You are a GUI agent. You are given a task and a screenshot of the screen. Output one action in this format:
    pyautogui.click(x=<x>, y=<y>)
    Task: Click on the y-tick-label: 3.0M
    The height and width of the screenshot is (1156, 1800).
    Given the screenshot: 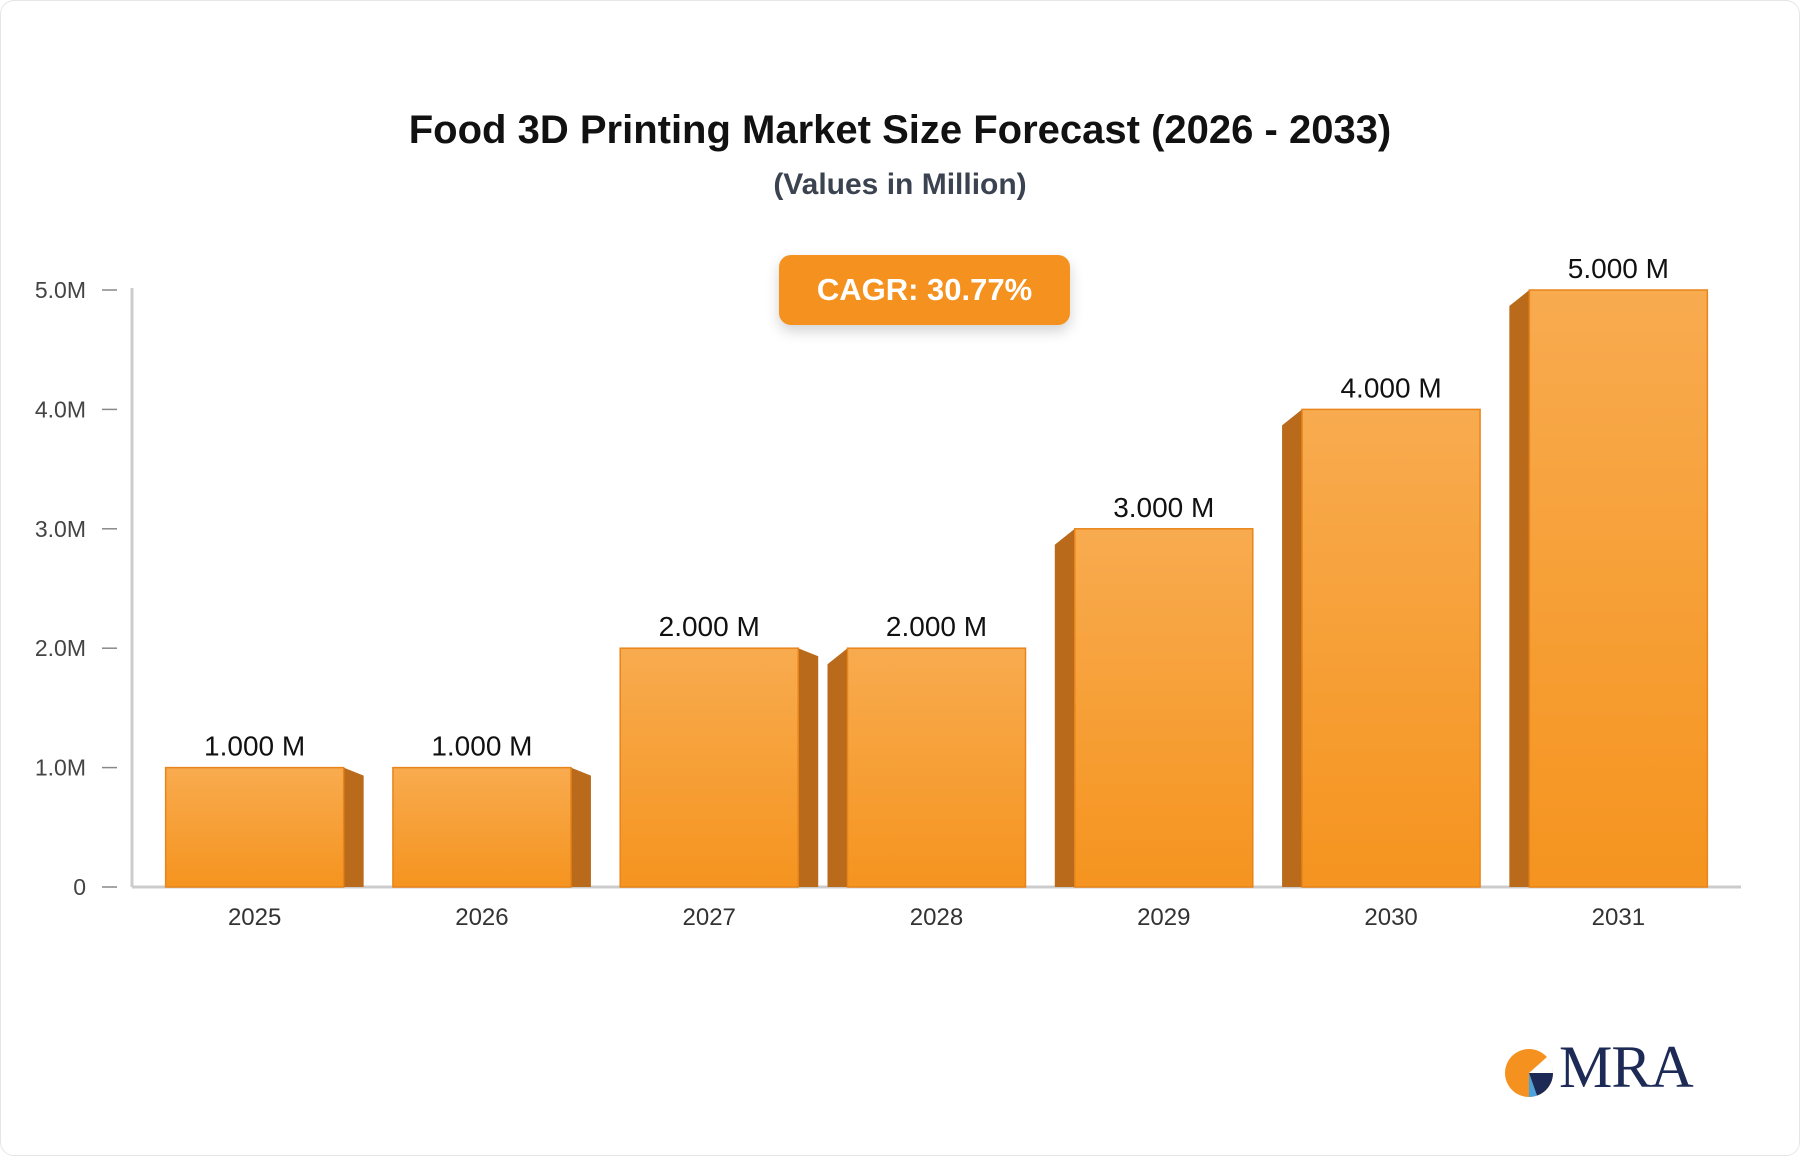 What is the action you would take?
    pyautogui.click(x=60, y=529)
    